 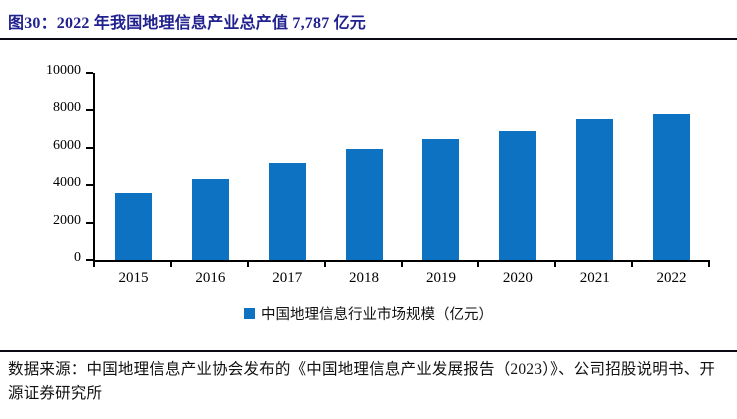 I want to click on x-axis-line, so click(x=401, y=261).